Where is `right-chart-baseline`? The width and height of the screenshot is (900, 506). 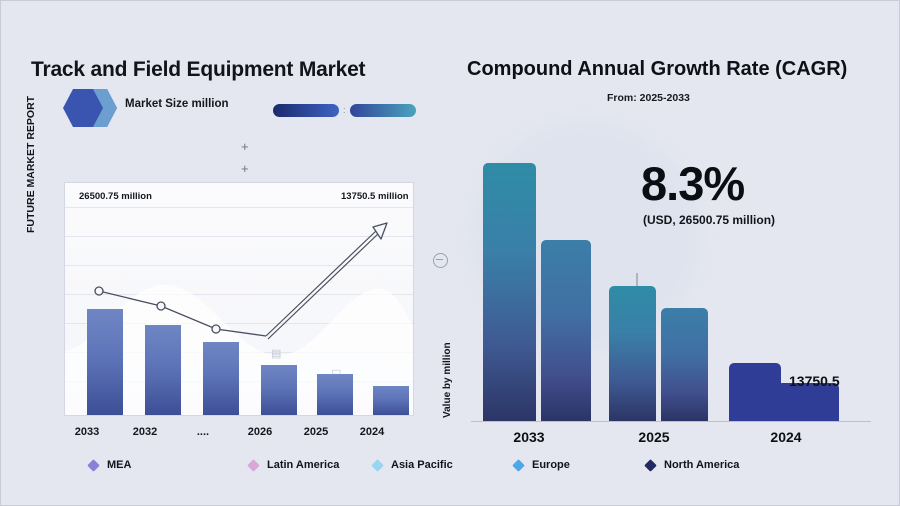
right-chart-baseline is located at coordinates (671, 421).